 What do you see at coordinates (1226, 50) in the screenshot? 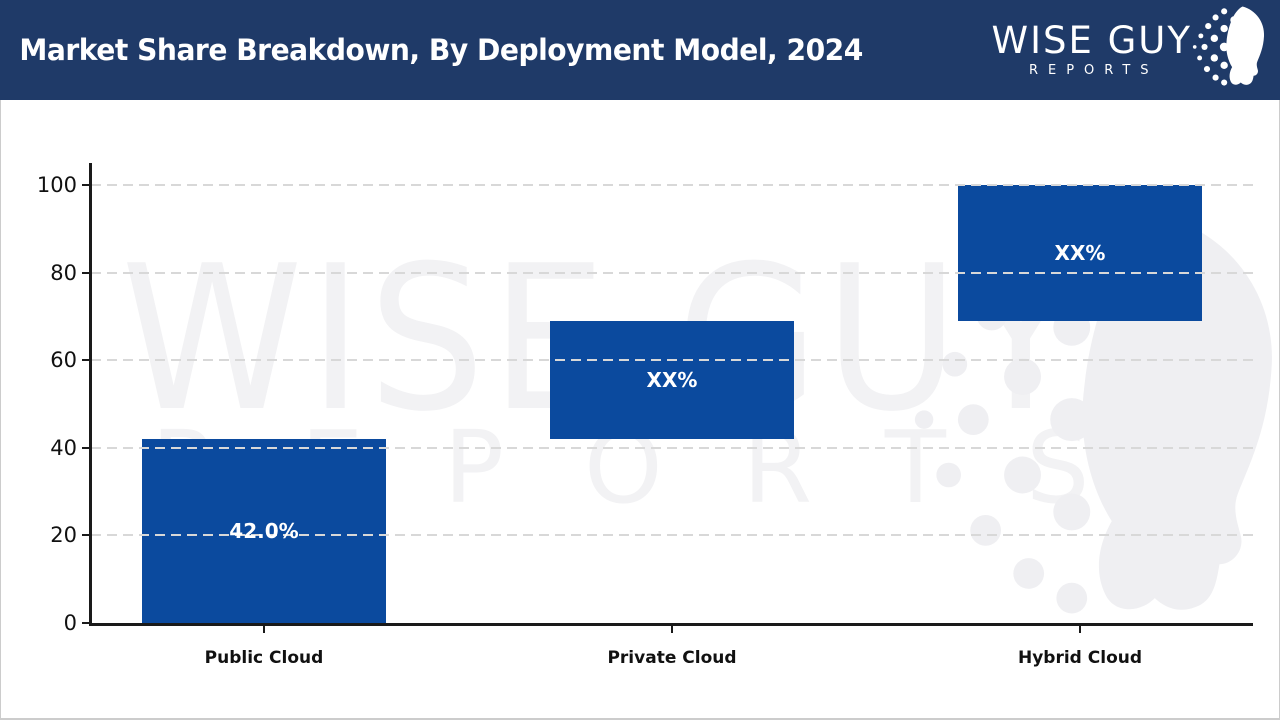
I see `wiseguy-face-icon` at bounding box center [1226, 50].